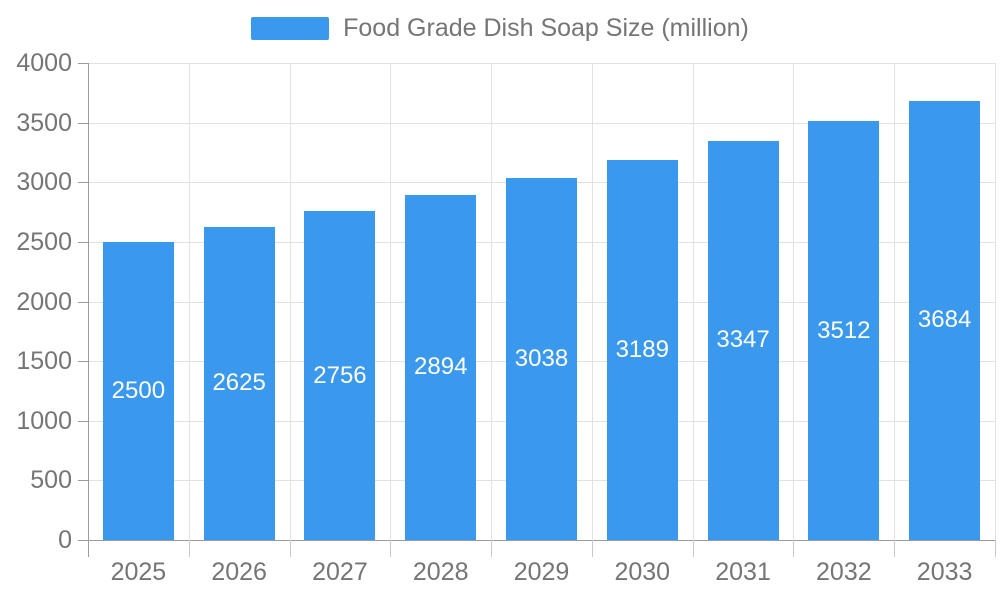  What do you see at coordinates (536, 540) in the screenshot?
I see `x-axis-line` at bounding box center [536, 540].